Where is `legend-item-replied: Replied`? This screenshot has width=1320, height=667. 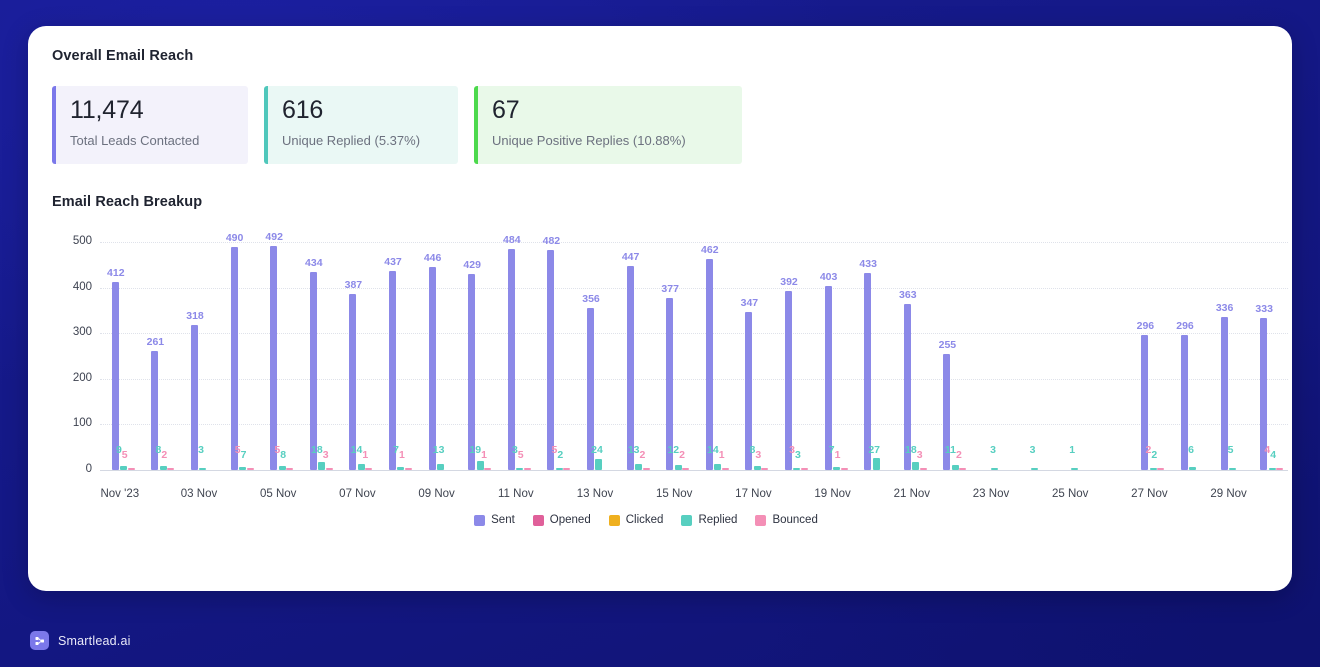
legend-item-replied: Replied is located at coordinates (709, 520).